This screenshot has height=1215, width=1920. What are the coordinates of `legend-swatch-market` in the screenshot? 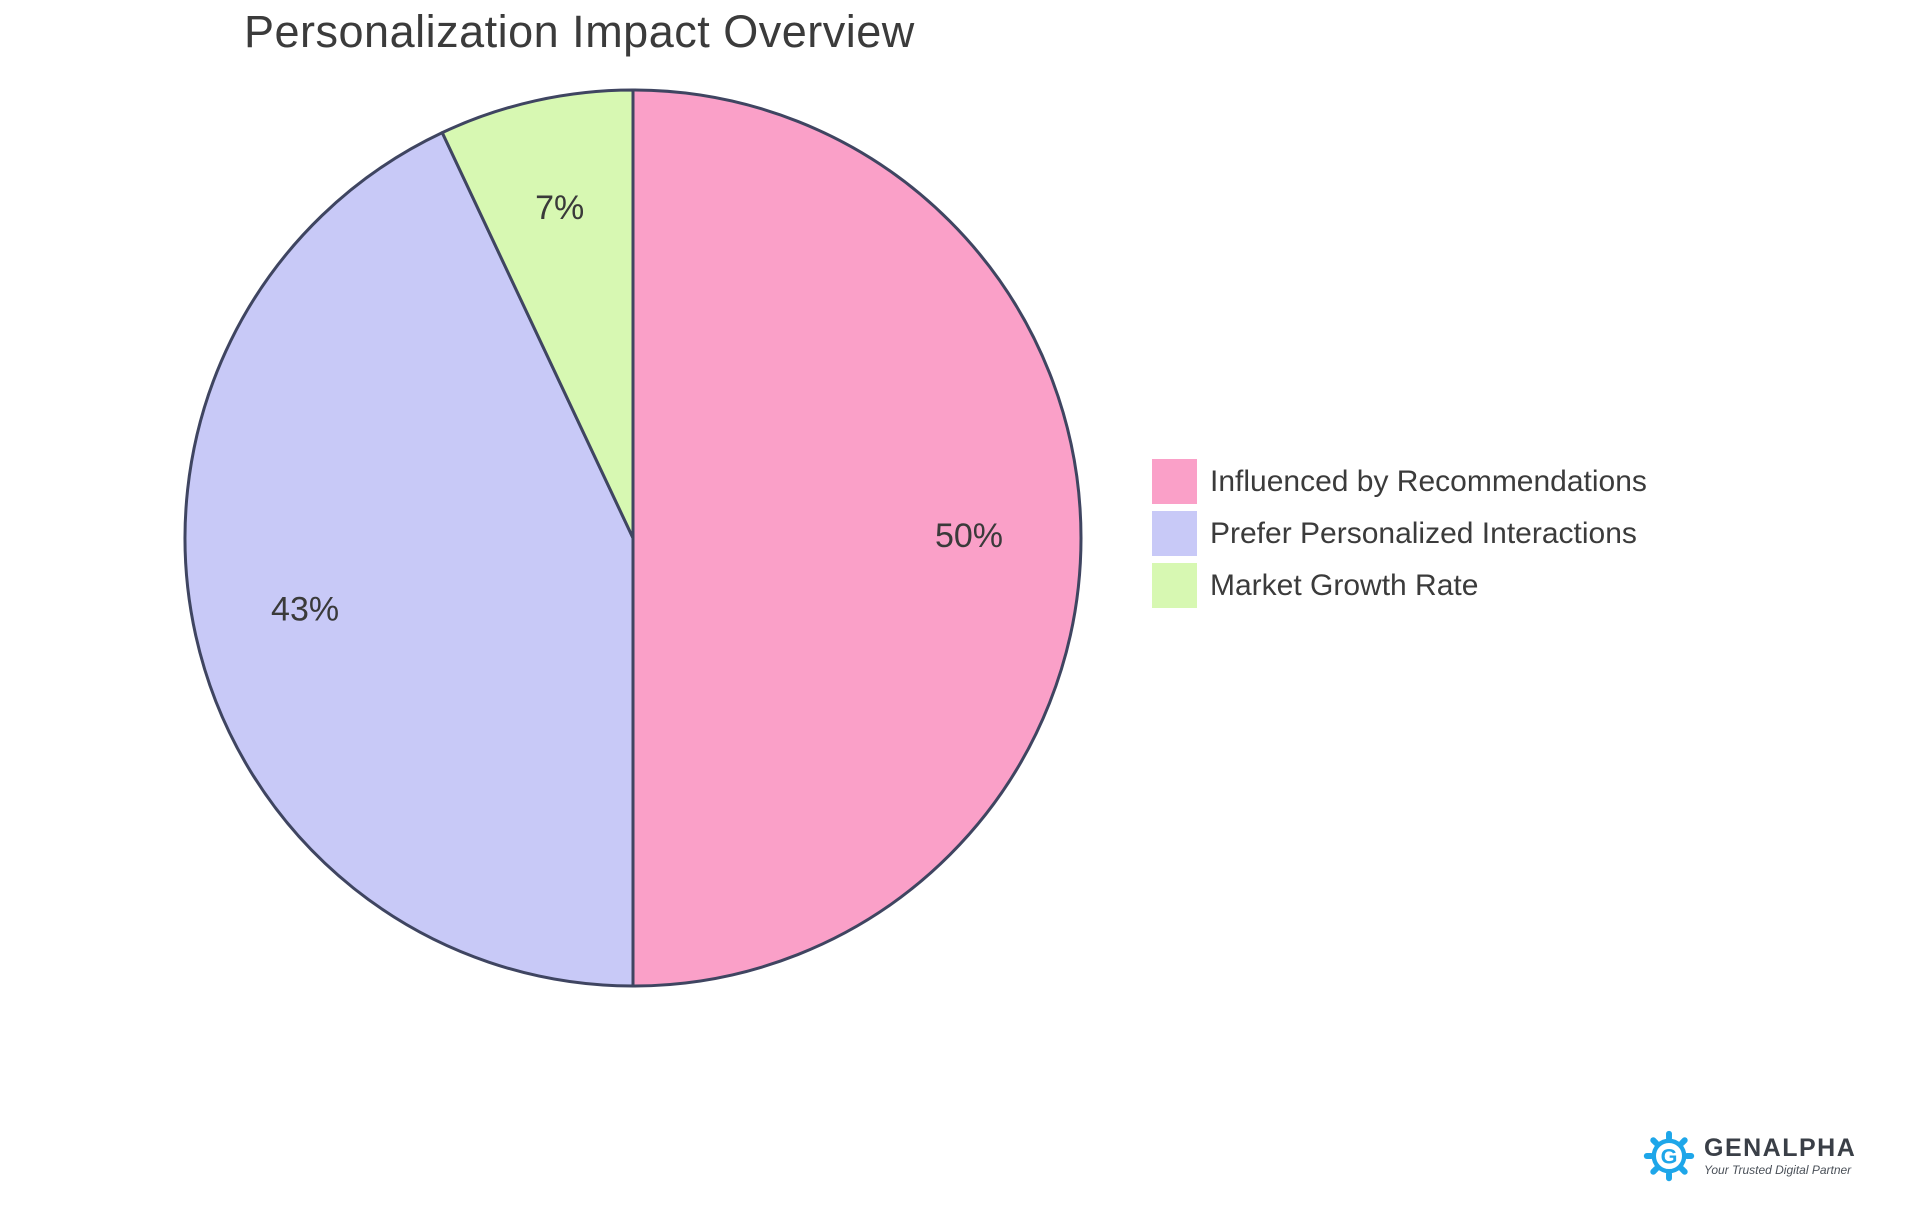 It's located at (1174, 585).